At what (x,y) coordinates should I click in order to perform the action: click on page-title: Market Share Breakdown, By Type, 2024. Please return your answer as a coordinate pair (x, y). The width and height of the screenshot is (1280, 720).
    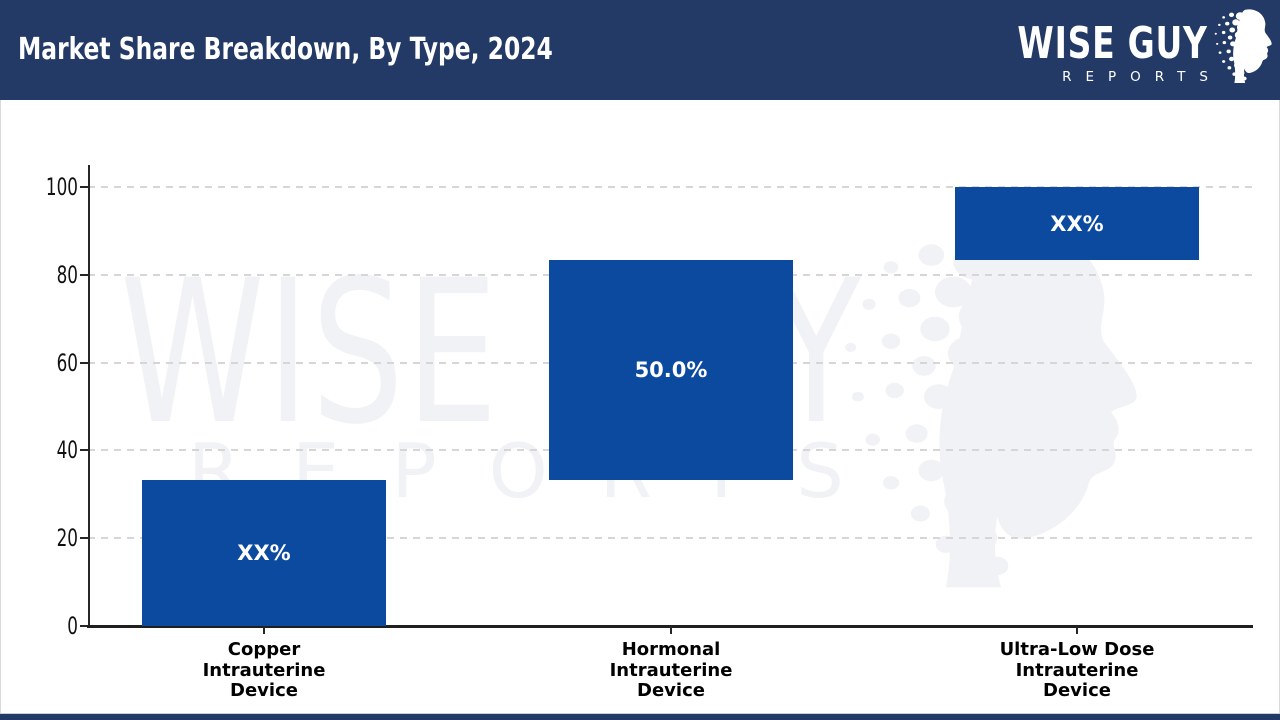
    Looking at the image, I should click on (285, 49).